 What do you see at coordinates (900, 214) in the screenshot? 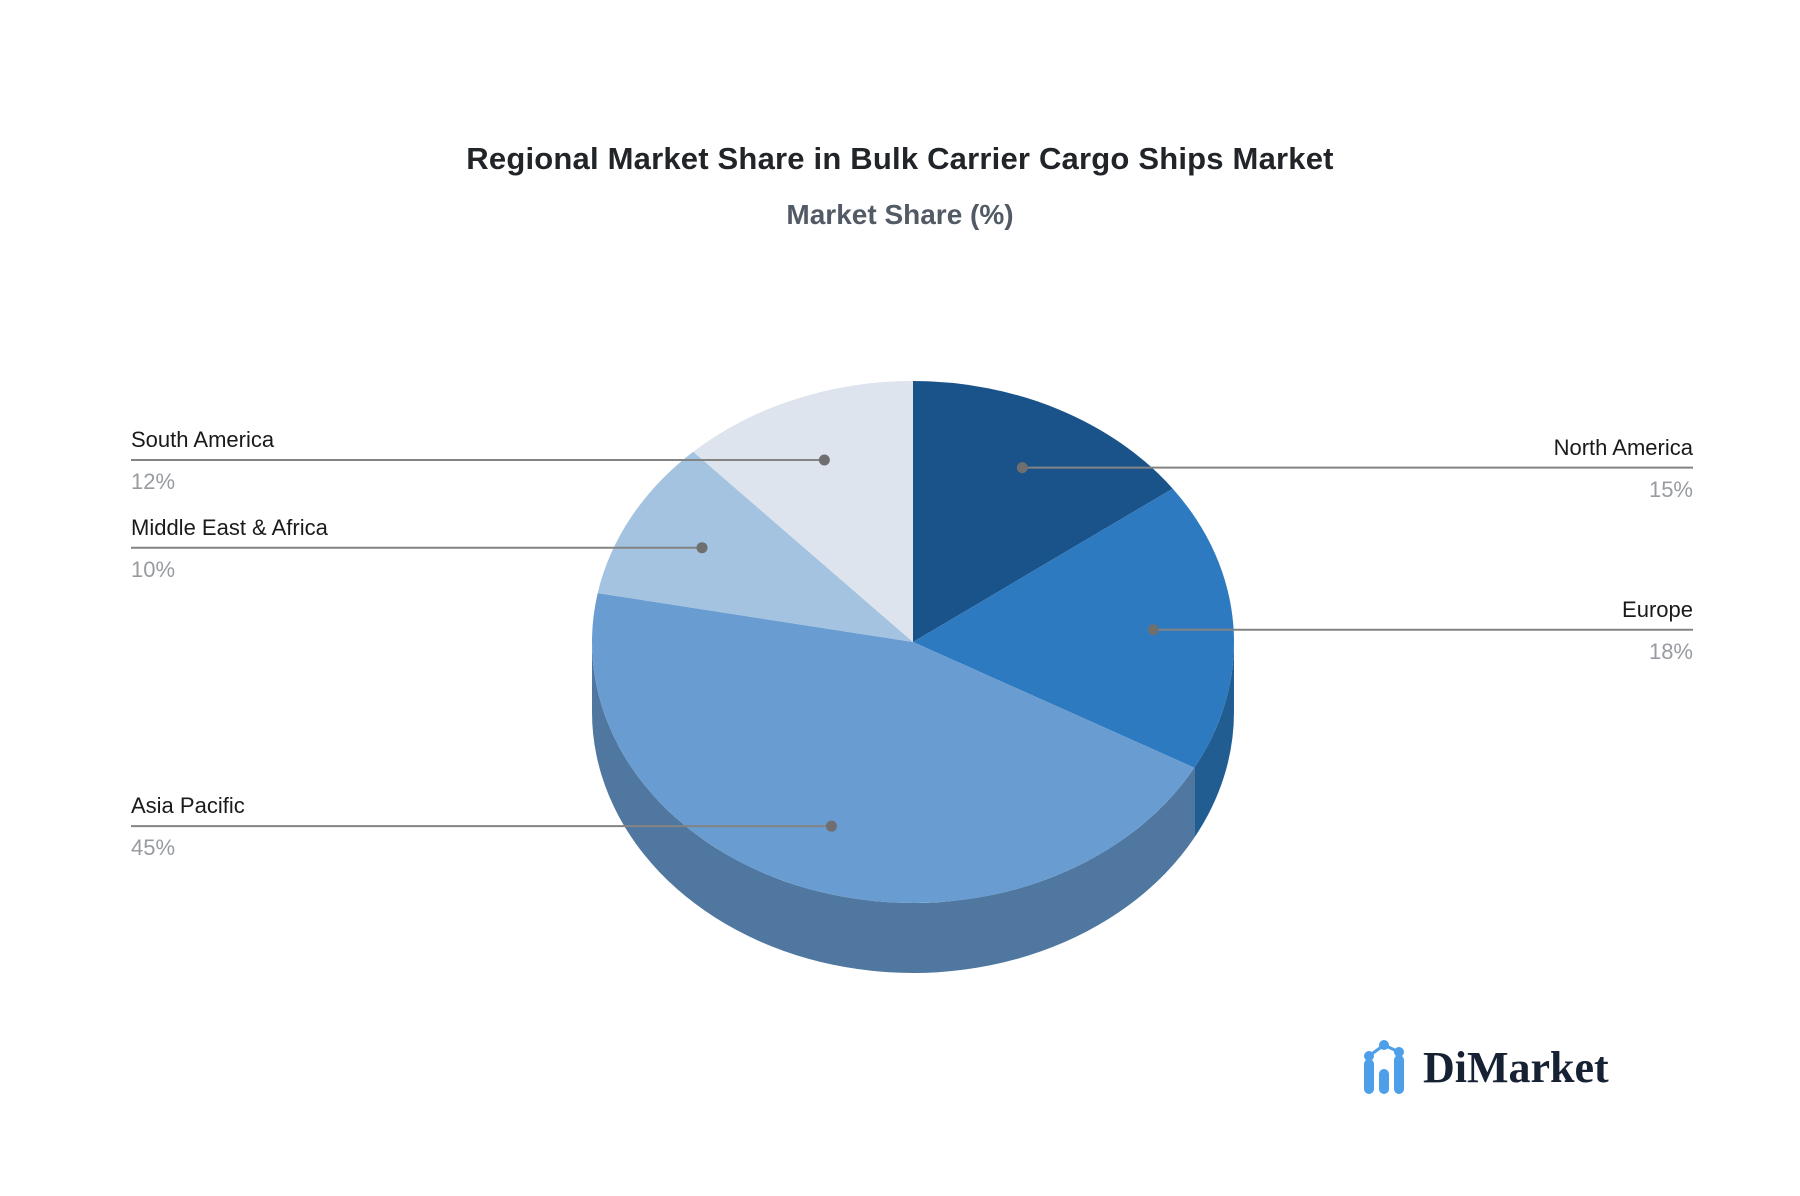
I see `chart-subtitle: Market Share (%)` at bounding box center [900, 214].